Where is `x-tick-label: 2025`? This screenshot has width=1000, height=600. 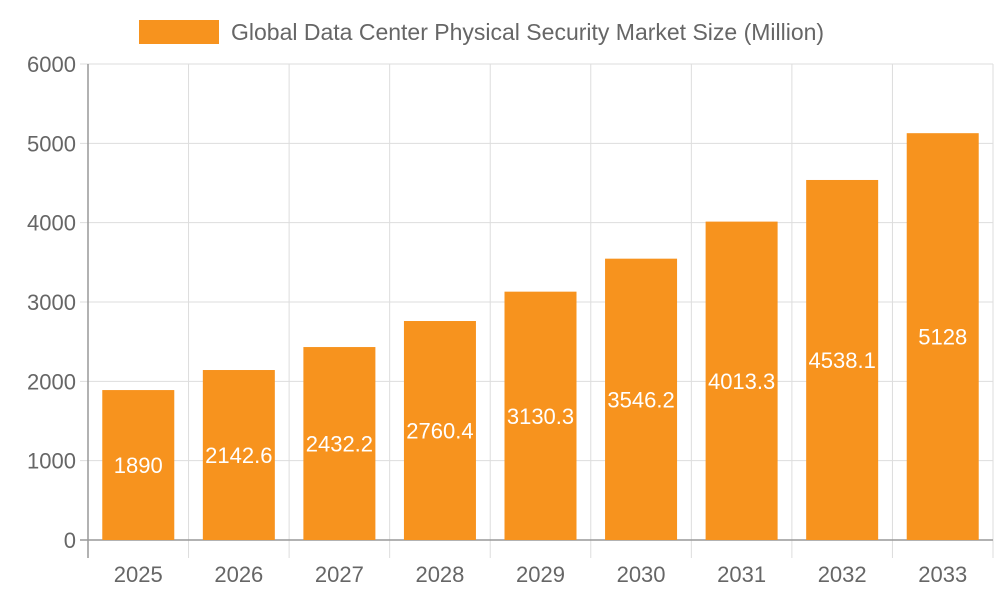
x-tick-label: 2025 is located at coordinates (138, 574).